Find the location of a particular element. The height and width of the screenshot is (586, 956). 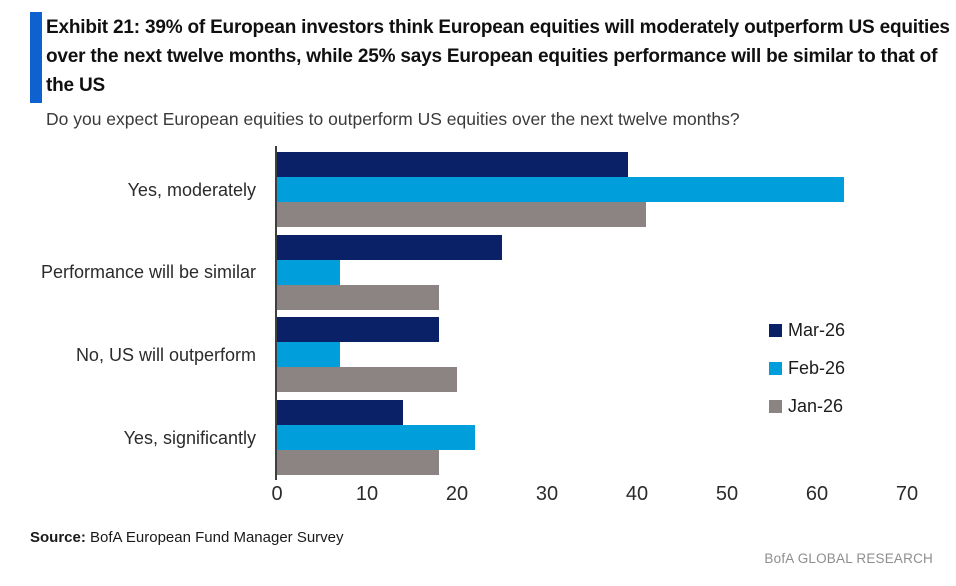

legend-label: Jan-26 is located at coordinates (816, 406).